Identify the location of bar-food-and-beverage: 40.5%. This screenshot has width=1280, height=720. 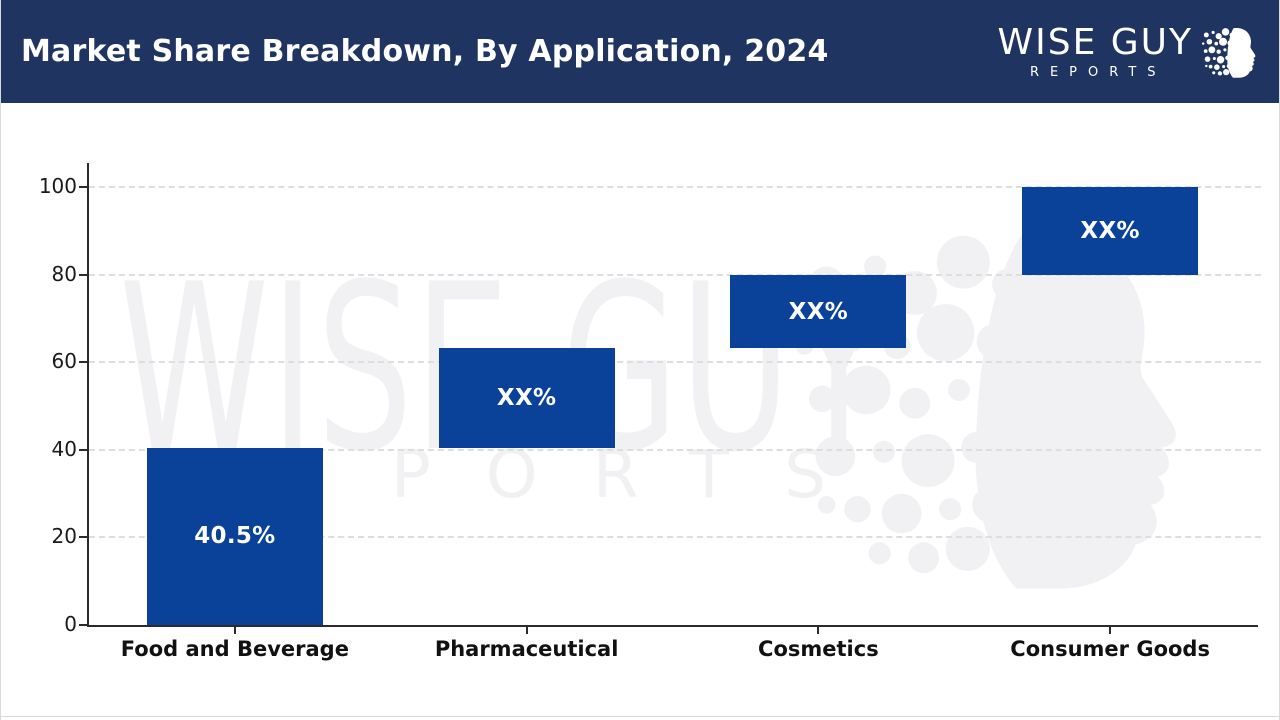
(234, 536).